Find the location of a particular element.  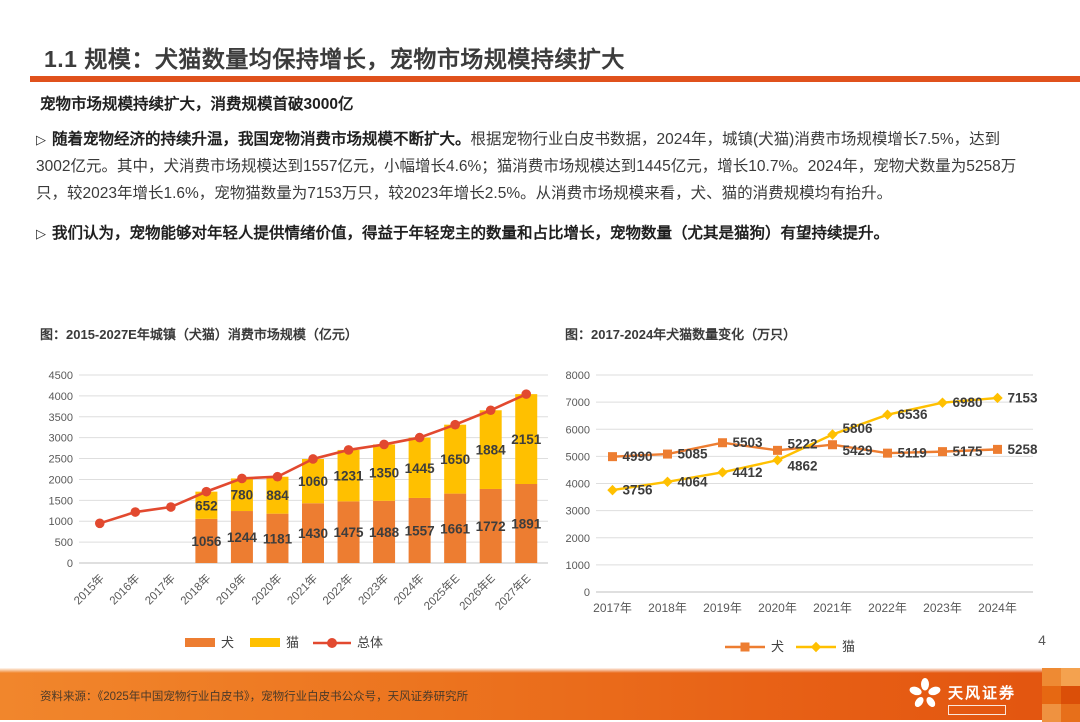

svg-text: 2015年 is located at coordinates (89, 589).